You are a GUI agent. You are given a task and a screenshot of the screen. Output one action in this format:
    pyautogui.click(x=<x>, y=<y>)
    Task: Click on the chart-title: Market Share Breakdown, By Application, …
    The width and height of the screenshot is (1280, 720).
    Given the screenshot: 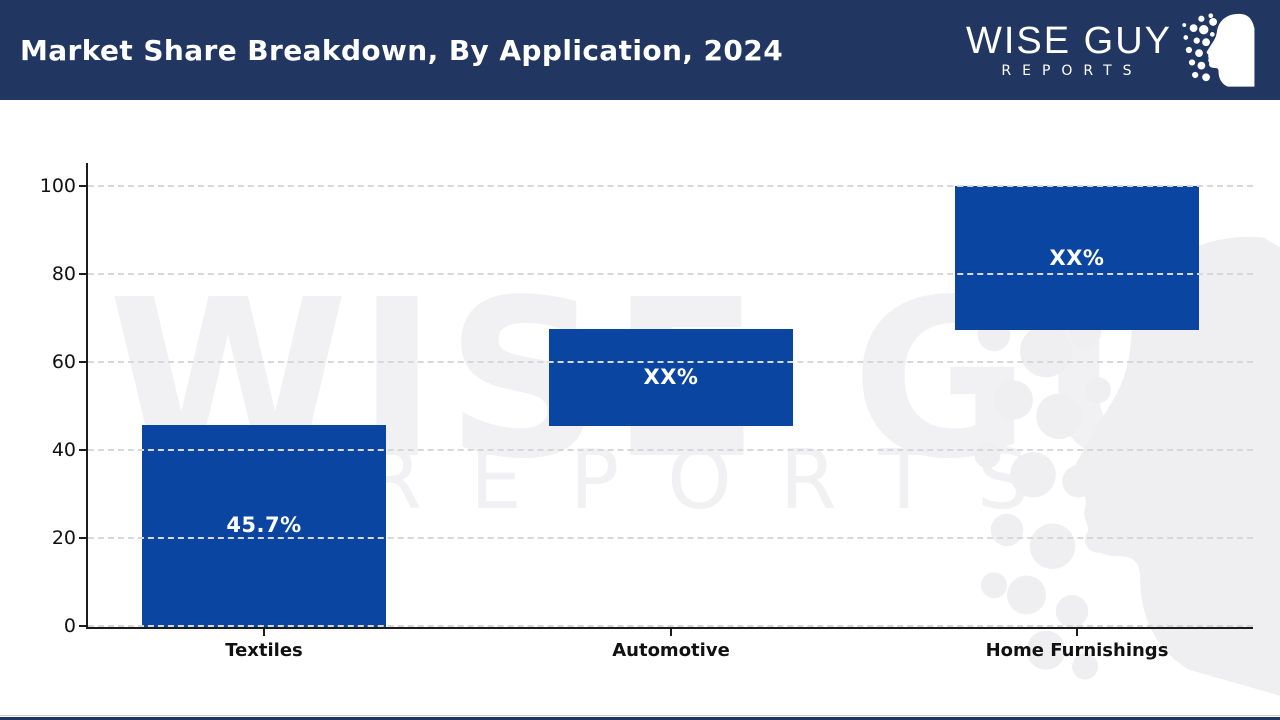 What is the action you would take?
    pyautogui.click(x=402, y=50)
    